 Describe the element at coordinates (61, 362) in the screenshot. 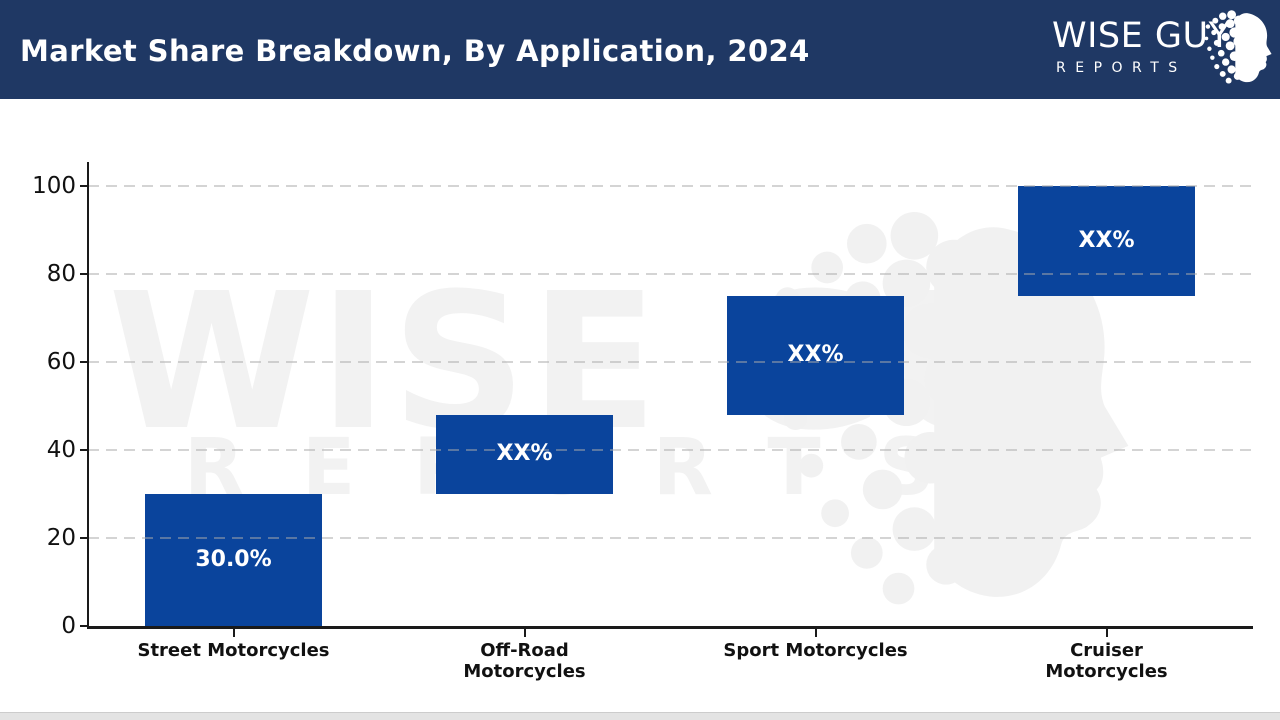

I see `y-tick-label-60: 60` at that location.